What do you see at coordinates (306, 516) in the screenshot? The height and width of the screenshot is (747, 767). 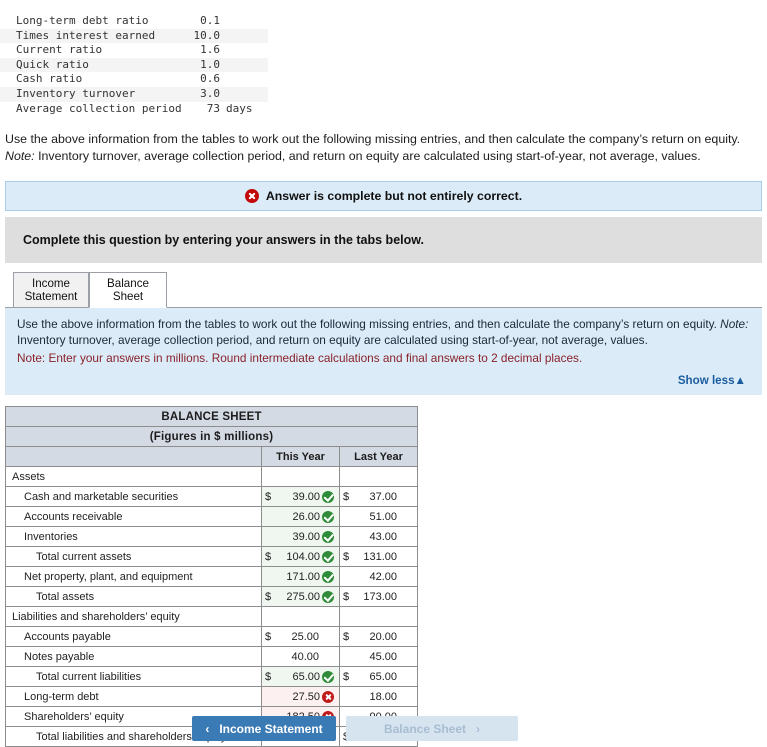 I see `amount-value: 26.00` at bounding box center [306, 516].